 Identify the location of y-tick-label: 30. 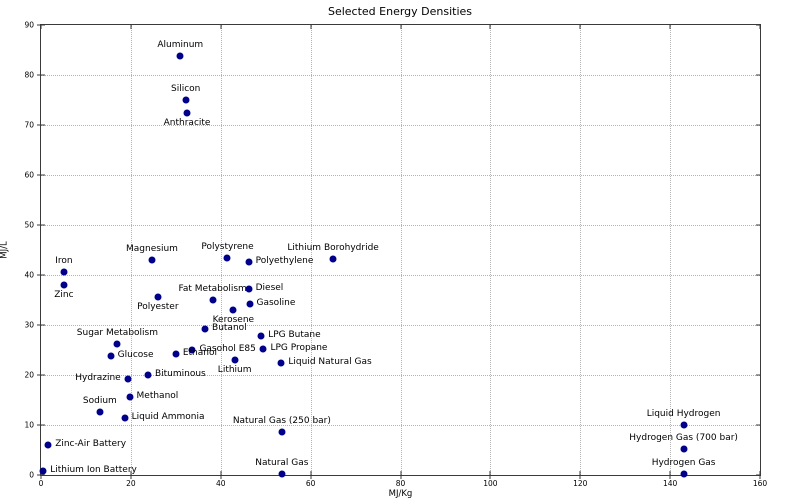
(29, 325).